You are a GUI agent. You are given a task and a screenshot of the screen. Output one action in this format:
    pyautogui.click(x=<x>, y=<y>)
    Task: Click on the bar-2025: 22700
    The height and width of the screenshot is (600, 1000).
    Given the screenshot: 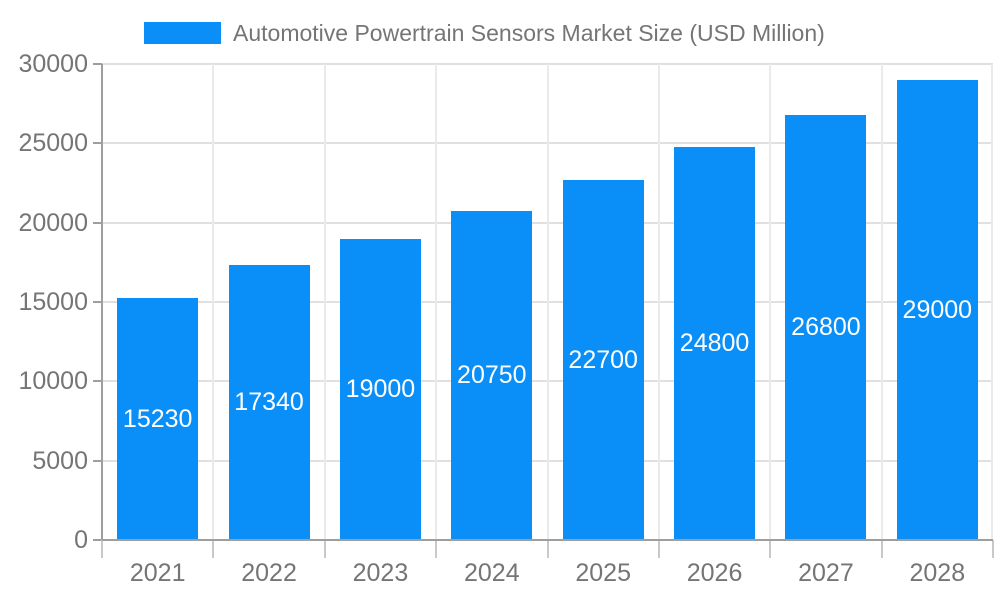 What is the action you would take?
    pyautogui.click(x=603, y=359)
    